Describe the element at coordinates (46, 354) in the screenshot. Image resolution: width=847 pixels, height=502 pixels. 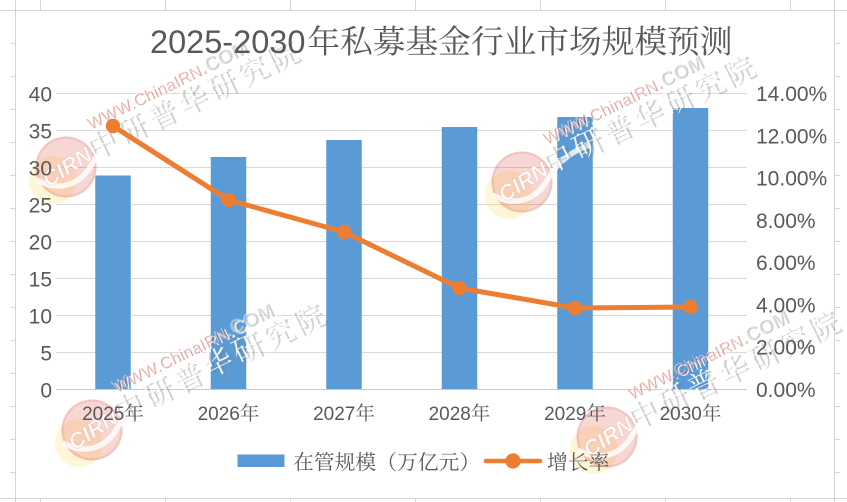
I see `svg-text: 5` at that location.